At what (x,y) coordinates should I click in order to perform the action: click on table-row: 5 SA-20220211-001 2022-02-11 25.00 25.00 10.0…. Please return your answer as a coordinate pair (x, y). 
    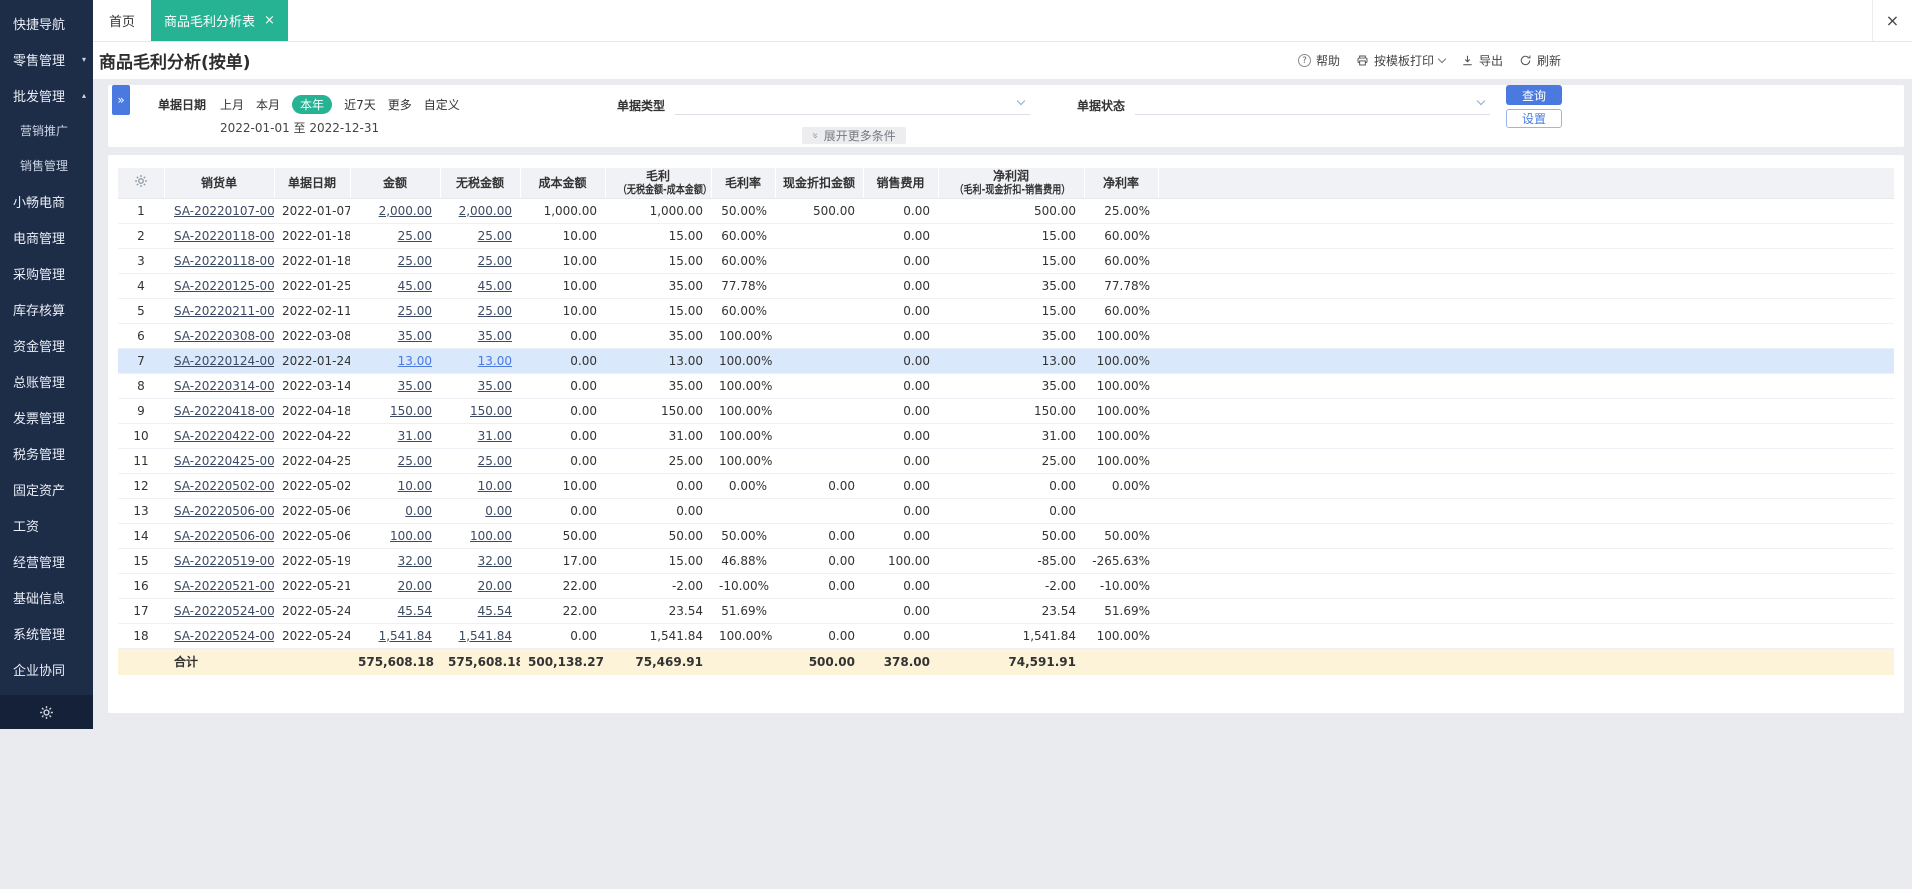
    Looking at the image, I should click on (1006, 311).